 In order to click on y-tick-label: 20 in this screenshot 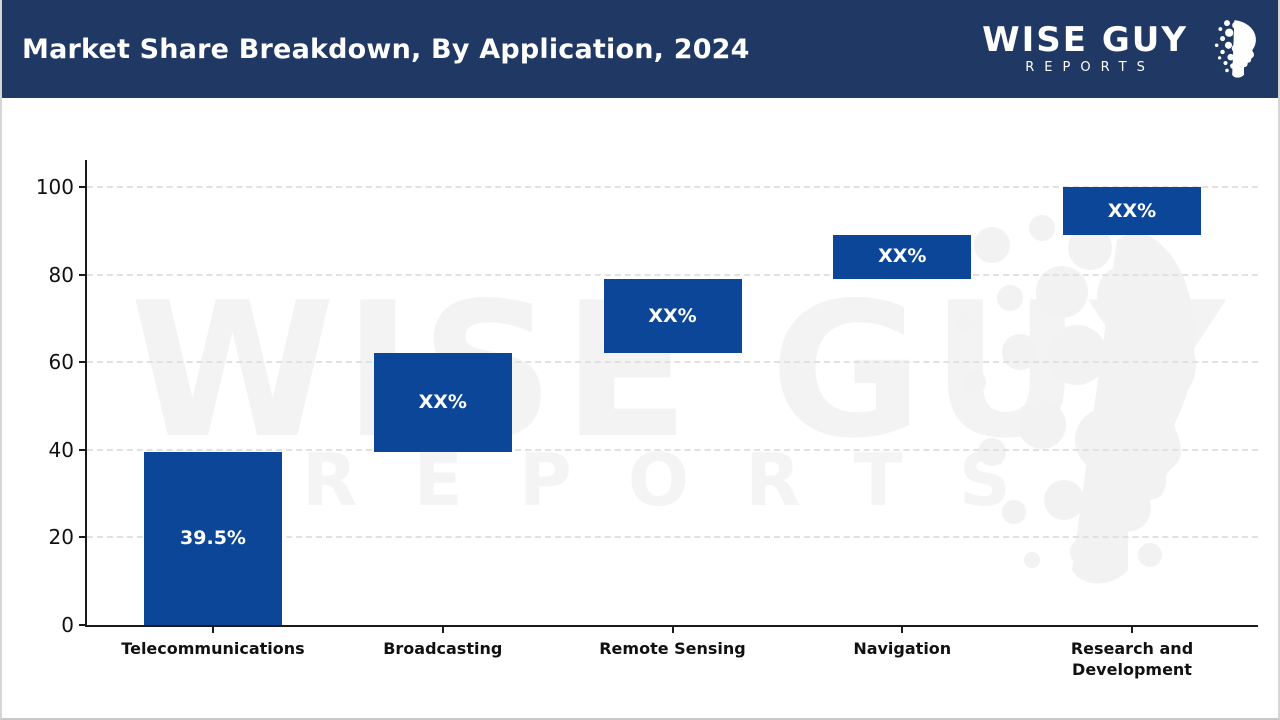, I will do `click(61, 537)`.